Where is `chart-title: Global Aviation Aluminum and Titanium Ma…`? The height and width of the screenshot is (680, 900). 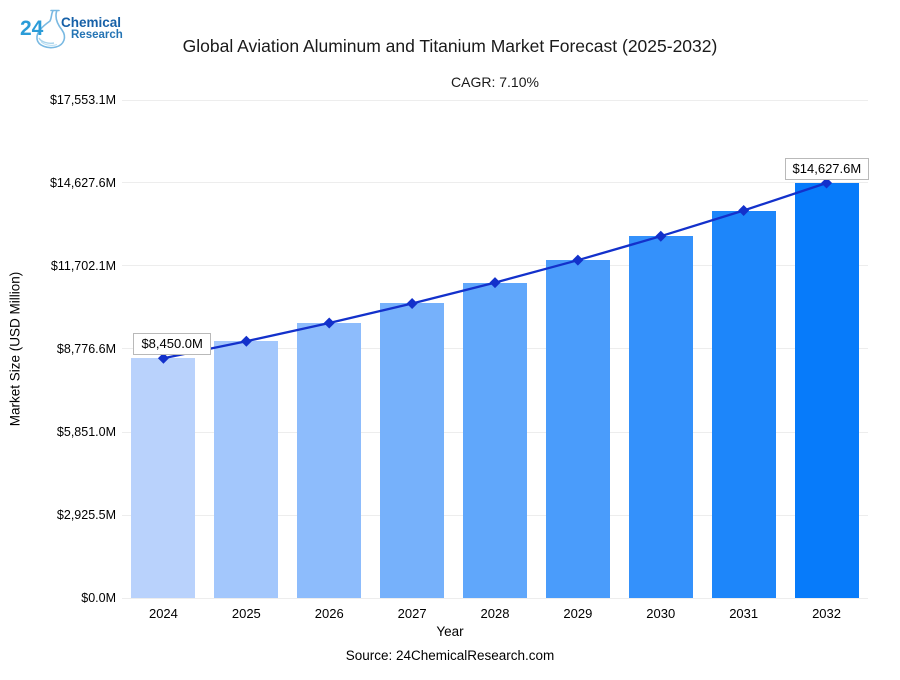
chart-title: Global Aviation Aluminum and Titanium Ma… is located at coordinates (450, 46).